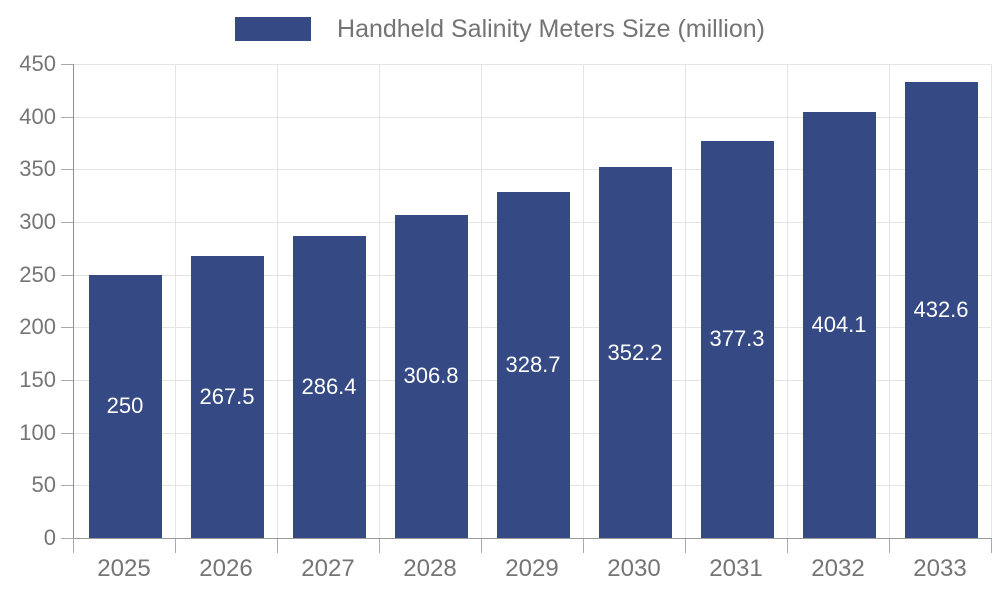  I want to click on x-axis-tick-label: 2032, so click(838, 568).